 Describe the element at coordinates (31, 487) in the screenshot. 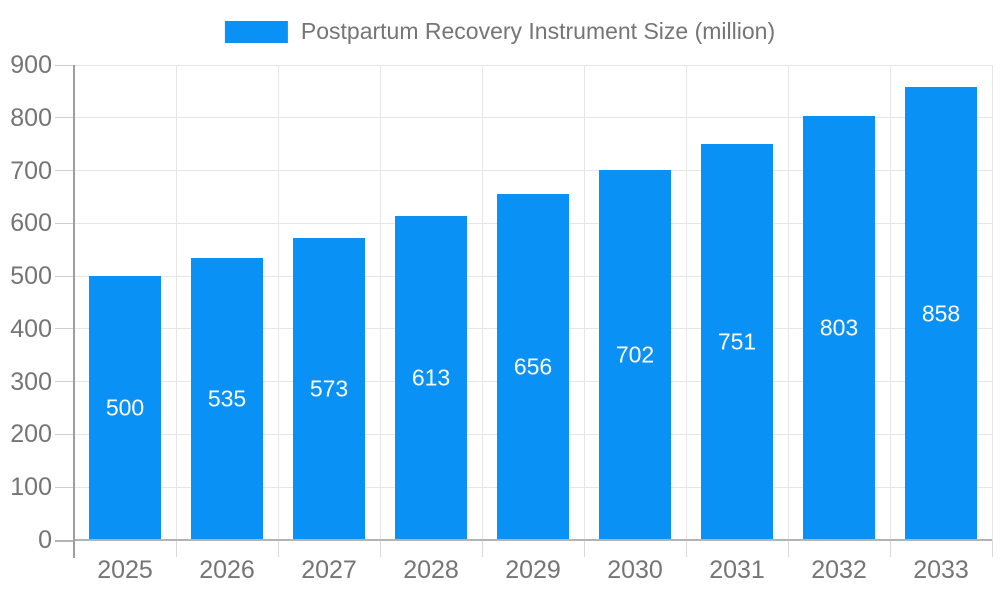

I see `y-tick-label-100: 100` at that location.